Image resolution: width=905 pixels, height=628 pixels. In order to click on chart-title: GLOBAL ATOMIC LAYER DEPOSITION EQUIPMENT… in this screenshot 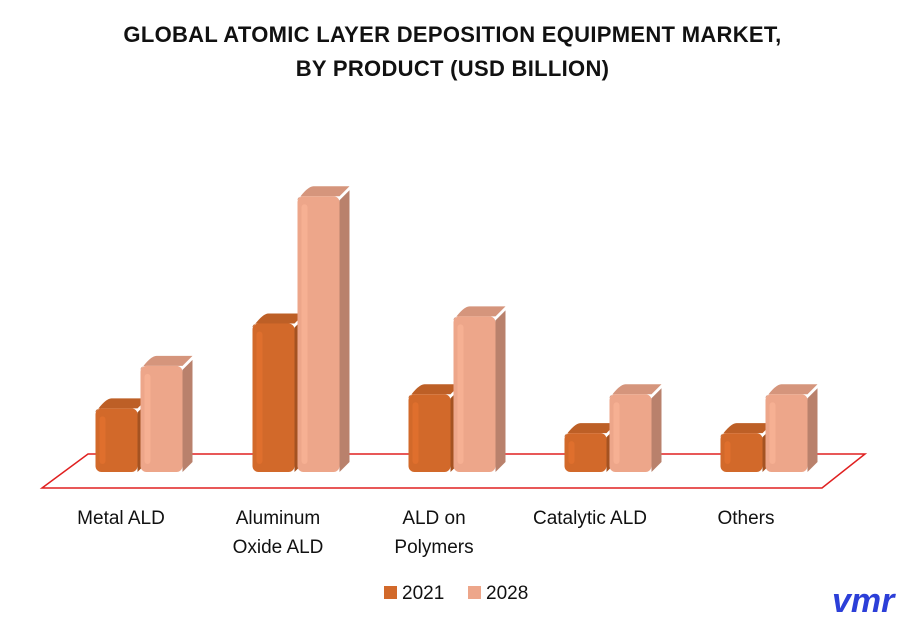, I will do `click(452, 52)`.